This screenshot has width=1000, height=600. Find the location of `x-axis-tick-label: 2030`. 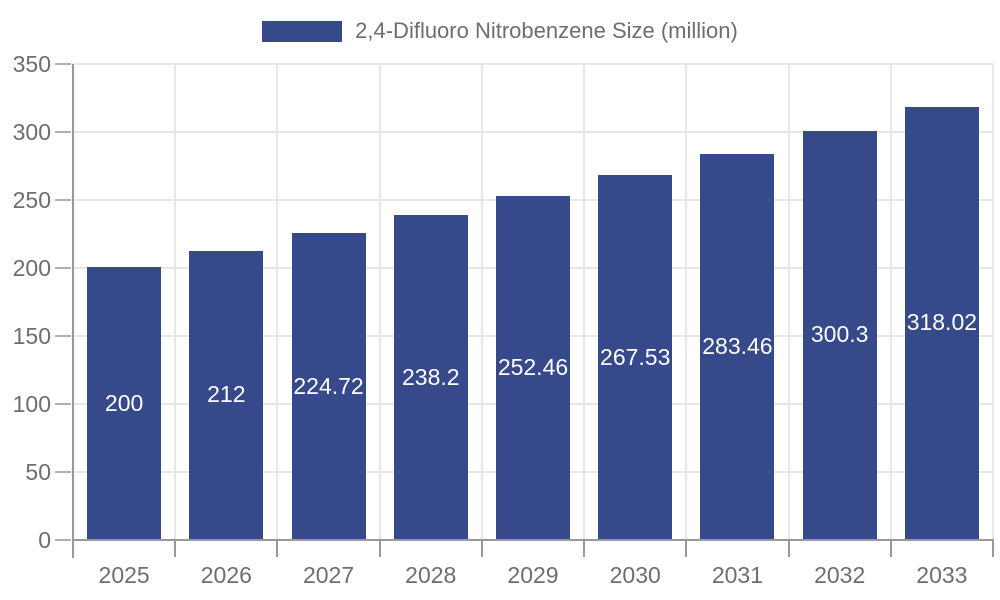

x-axis-tick-label: 2030 is located at coordinates (635, 575).